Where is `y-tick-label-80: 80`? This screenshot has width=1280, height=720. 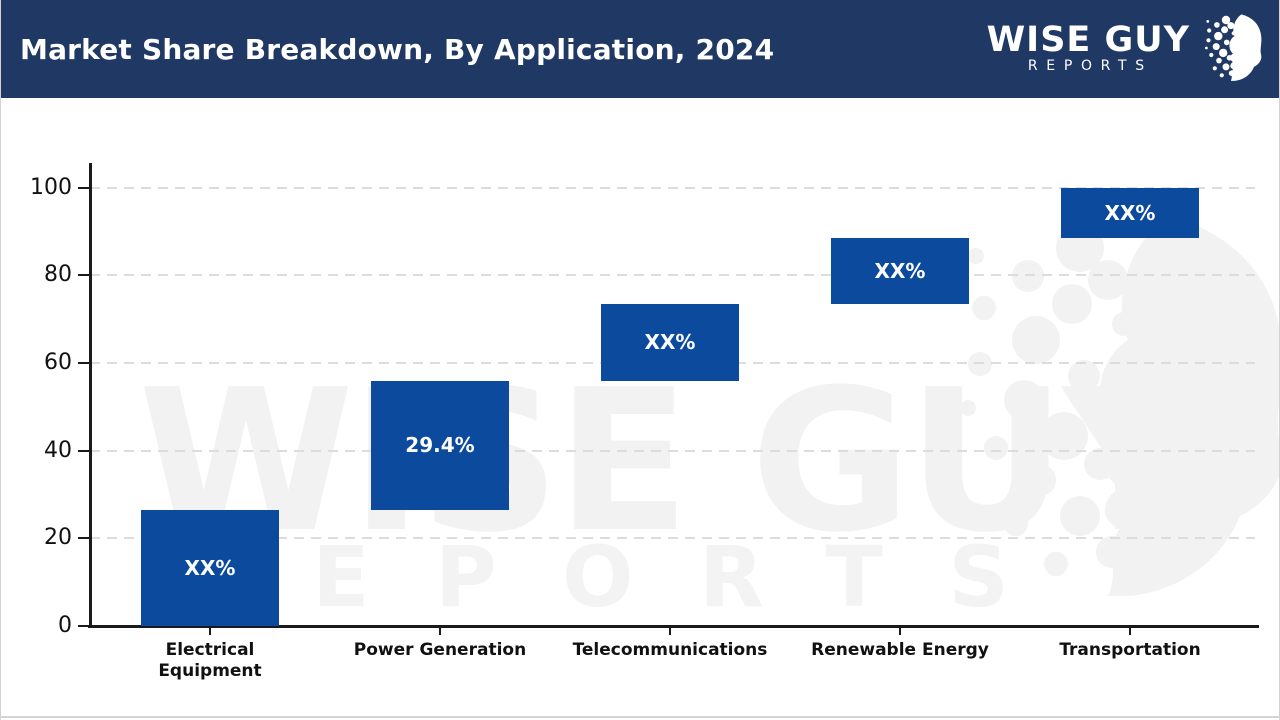
y-tick-label-80: 80 is located at coordinates (58, 275).